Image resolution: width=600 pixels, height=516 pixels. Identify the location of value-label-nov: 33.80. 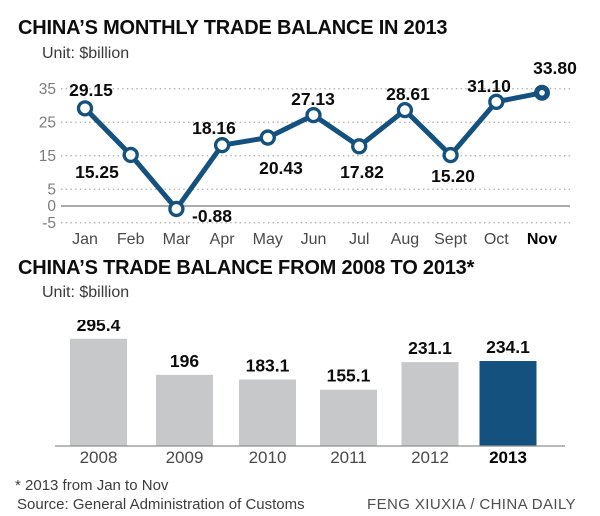
(555, 69).